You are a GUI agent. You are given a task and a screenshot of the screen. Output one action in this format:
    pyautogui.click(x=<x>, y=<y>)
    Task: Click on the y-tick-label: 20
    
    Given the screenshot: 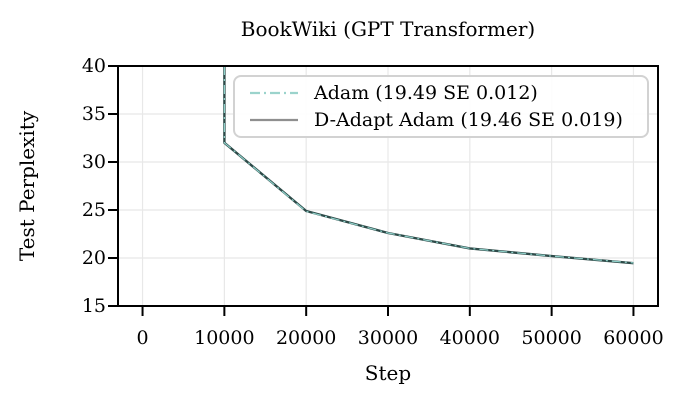 What is the action you would take?
    pyautogui.click(x=93, y=258)
    